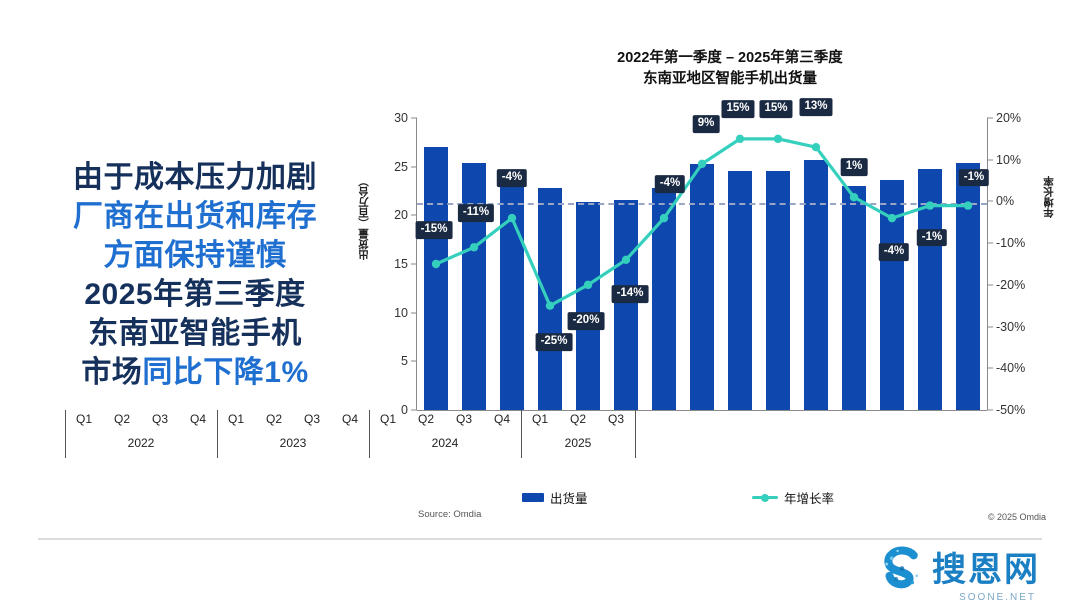  Describe the element at coordinates (1016, 517) in the screenshot. I see `copyright-note: © 2025 Omdia` at that location.